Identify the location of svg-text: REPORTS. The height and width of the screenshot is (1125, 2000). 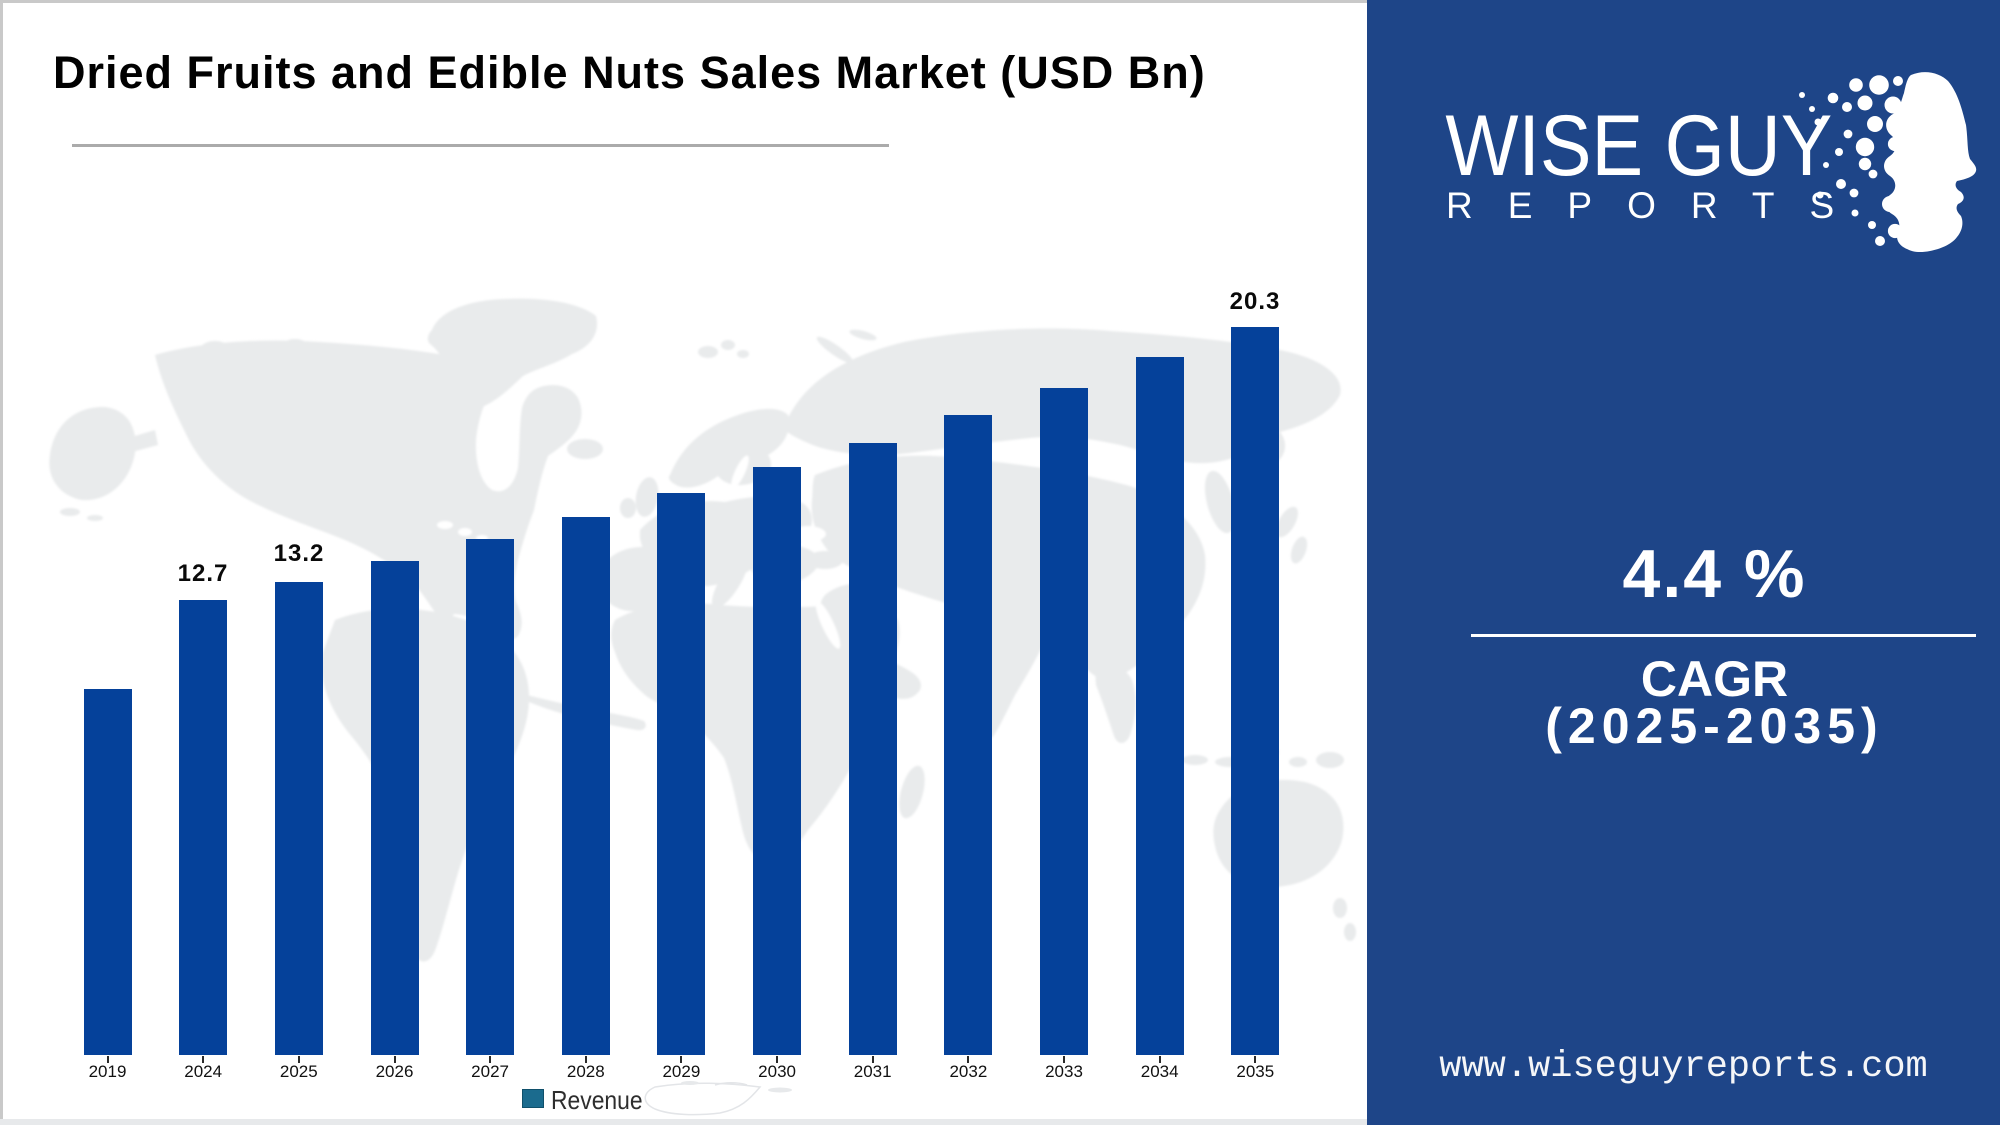
(1657, 205).